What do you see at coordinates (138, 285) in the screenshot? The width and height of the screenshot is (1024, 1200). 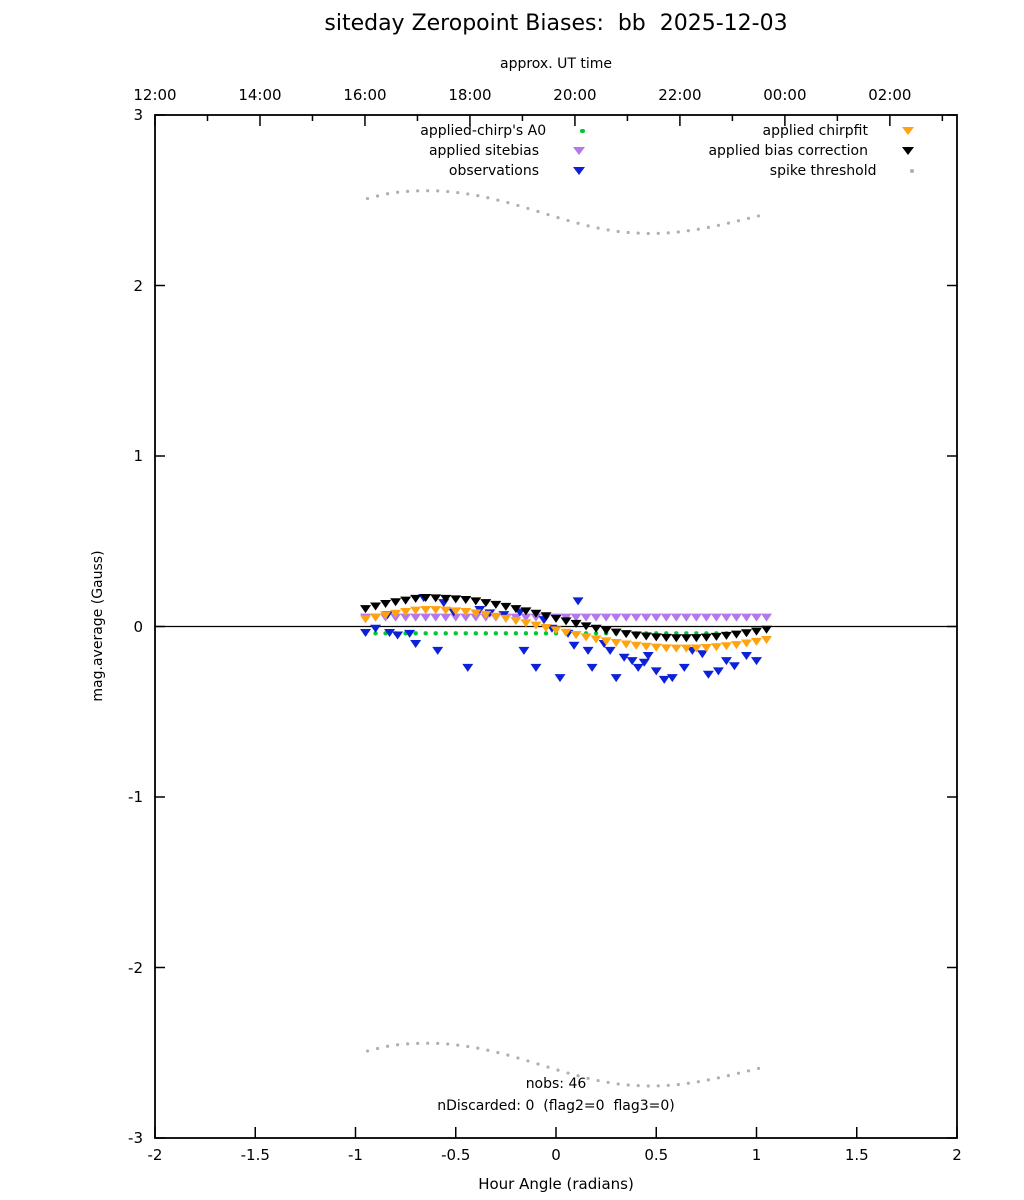 I see `y-axis-tick-label: 2` at bounding box center [138, 285].